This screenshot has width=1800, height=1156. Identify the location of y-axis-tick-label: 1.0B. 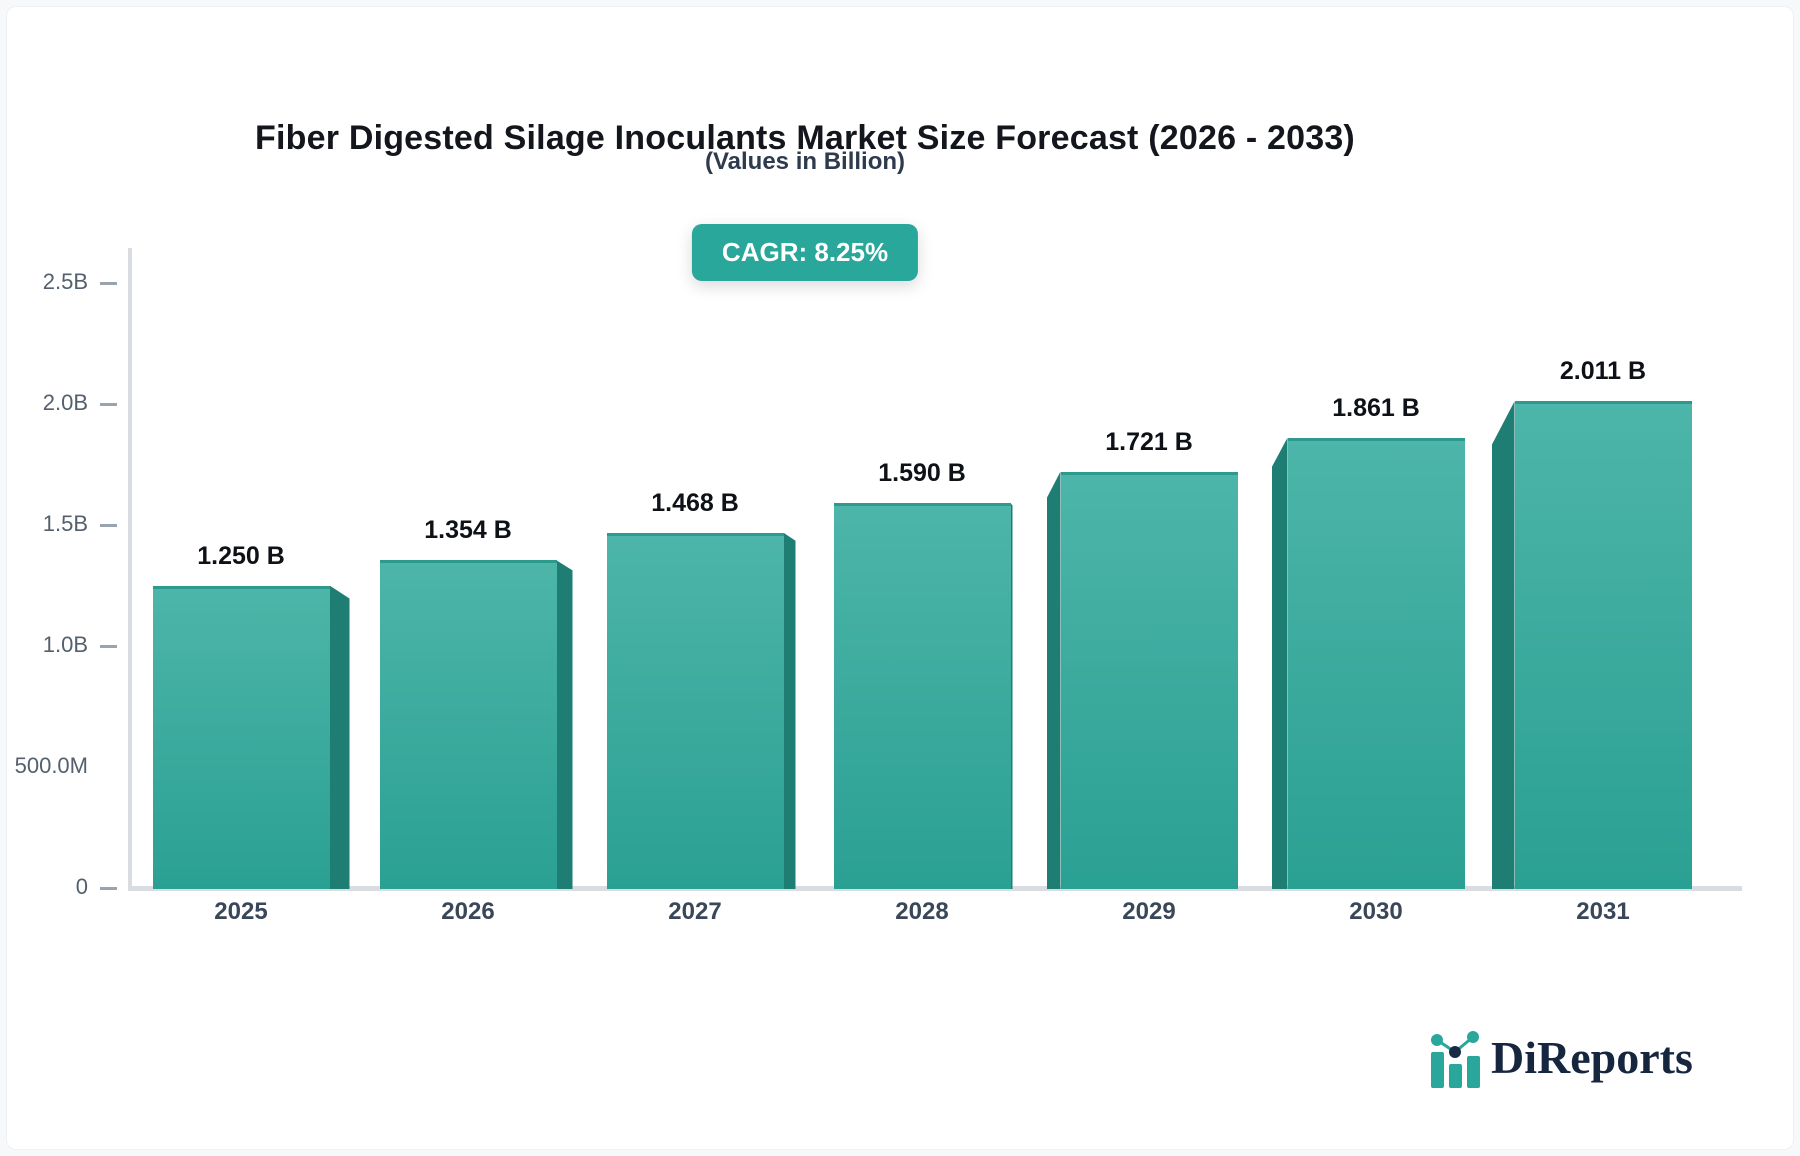
(65, 644).